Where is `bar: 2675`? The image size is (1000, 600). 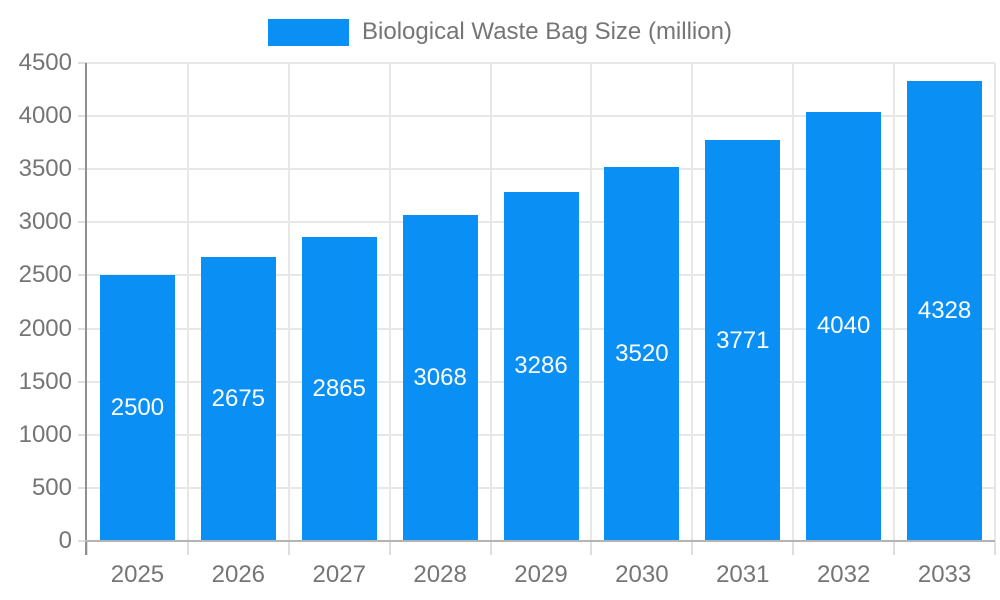 bar: 2675 is located at coordinates (238, 398).